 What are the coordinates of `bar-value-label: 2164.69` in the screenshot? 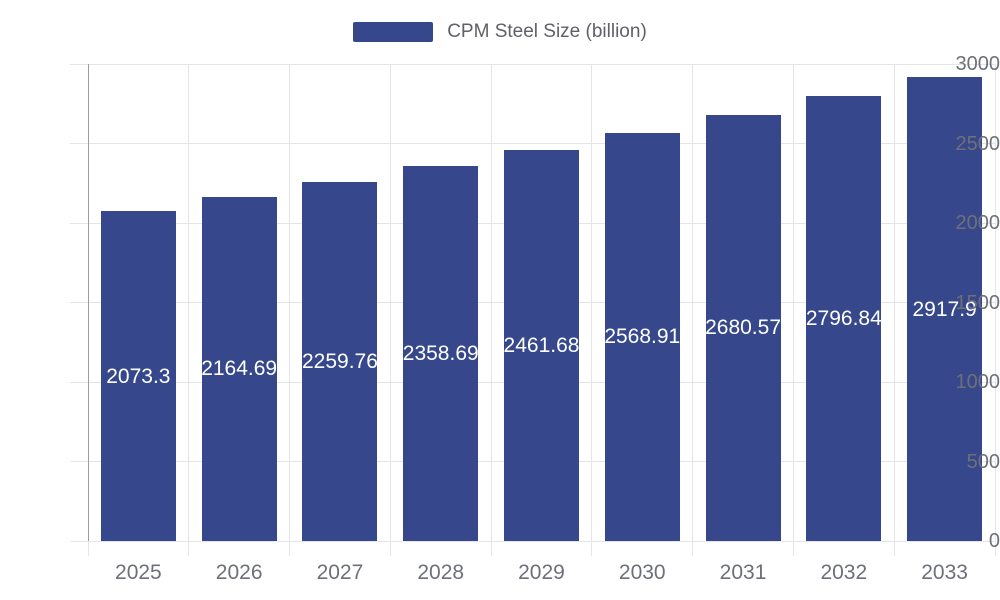 It's located at (239, 369).